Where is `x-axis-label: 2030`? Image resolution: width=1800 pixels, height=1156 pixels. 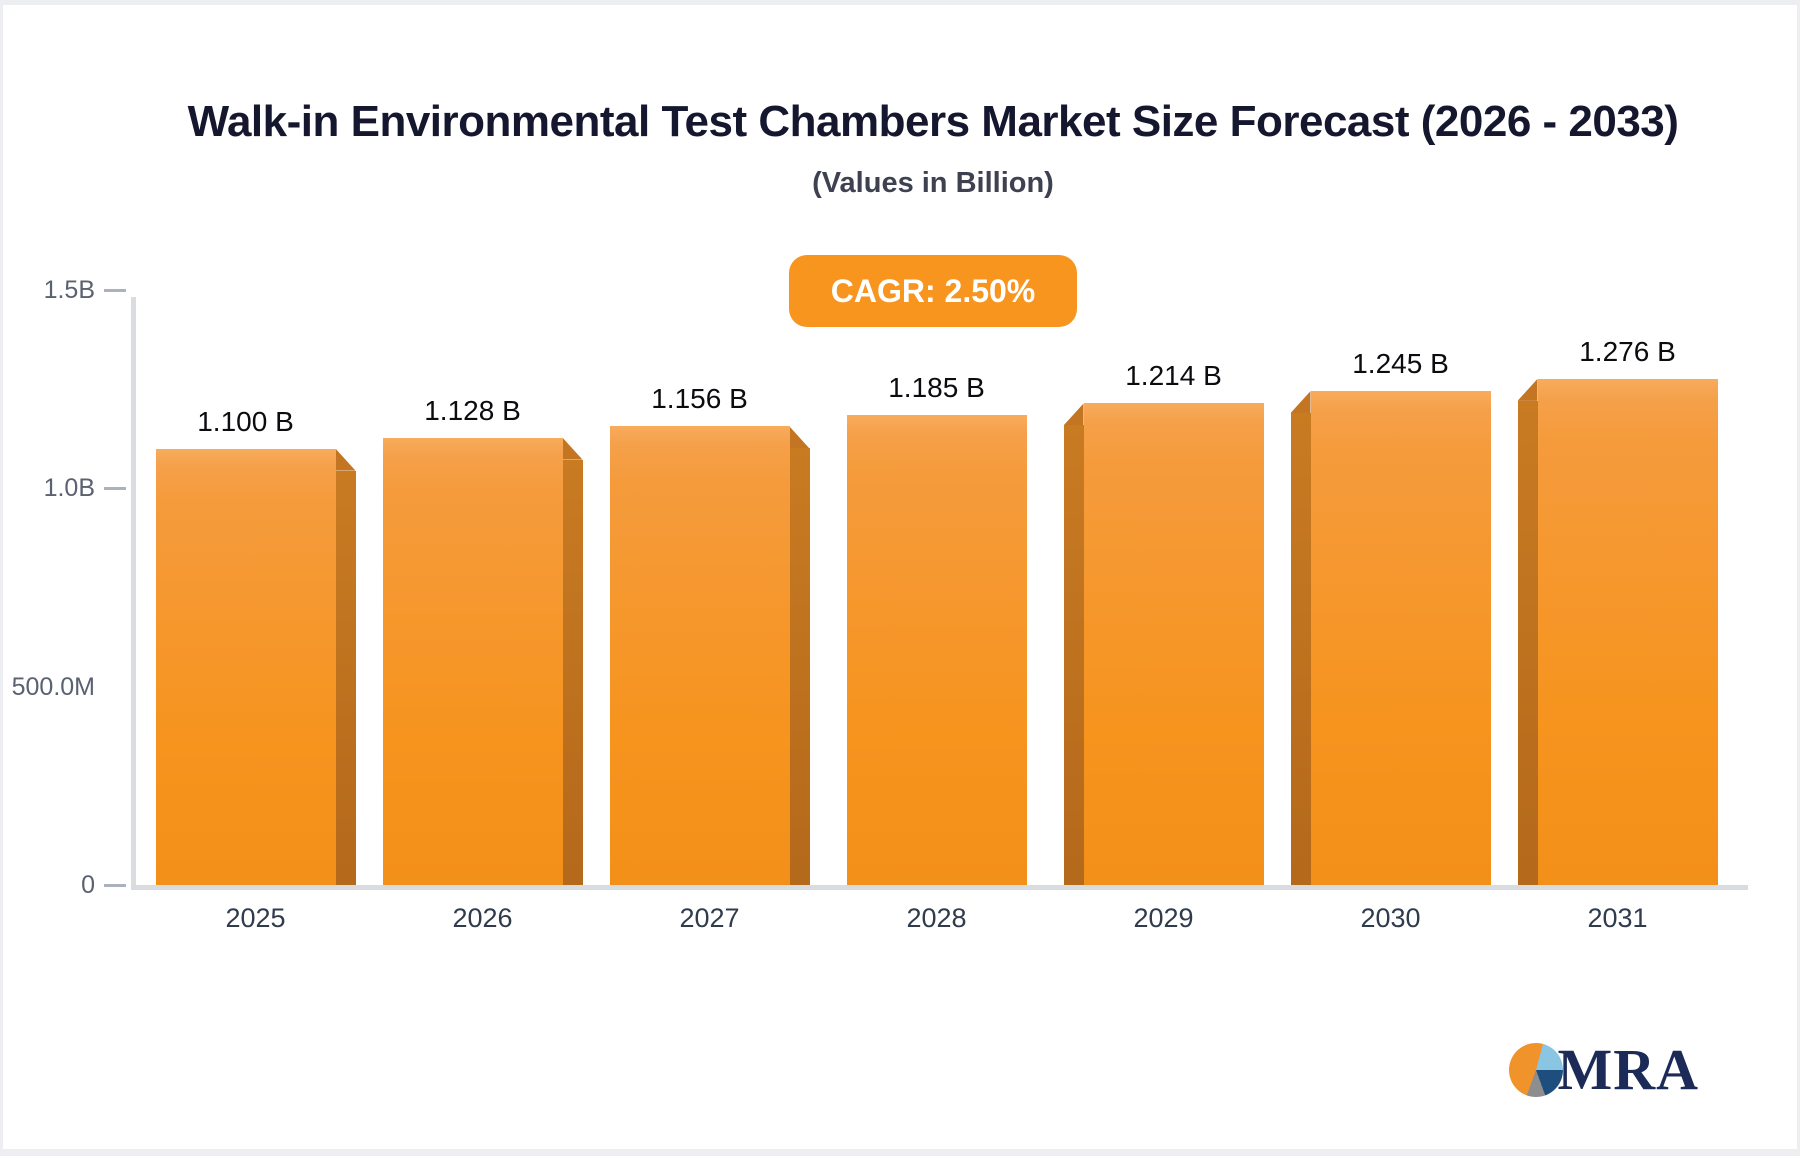 x-axis-label: 2030 is located at coordinates (1390, 918).